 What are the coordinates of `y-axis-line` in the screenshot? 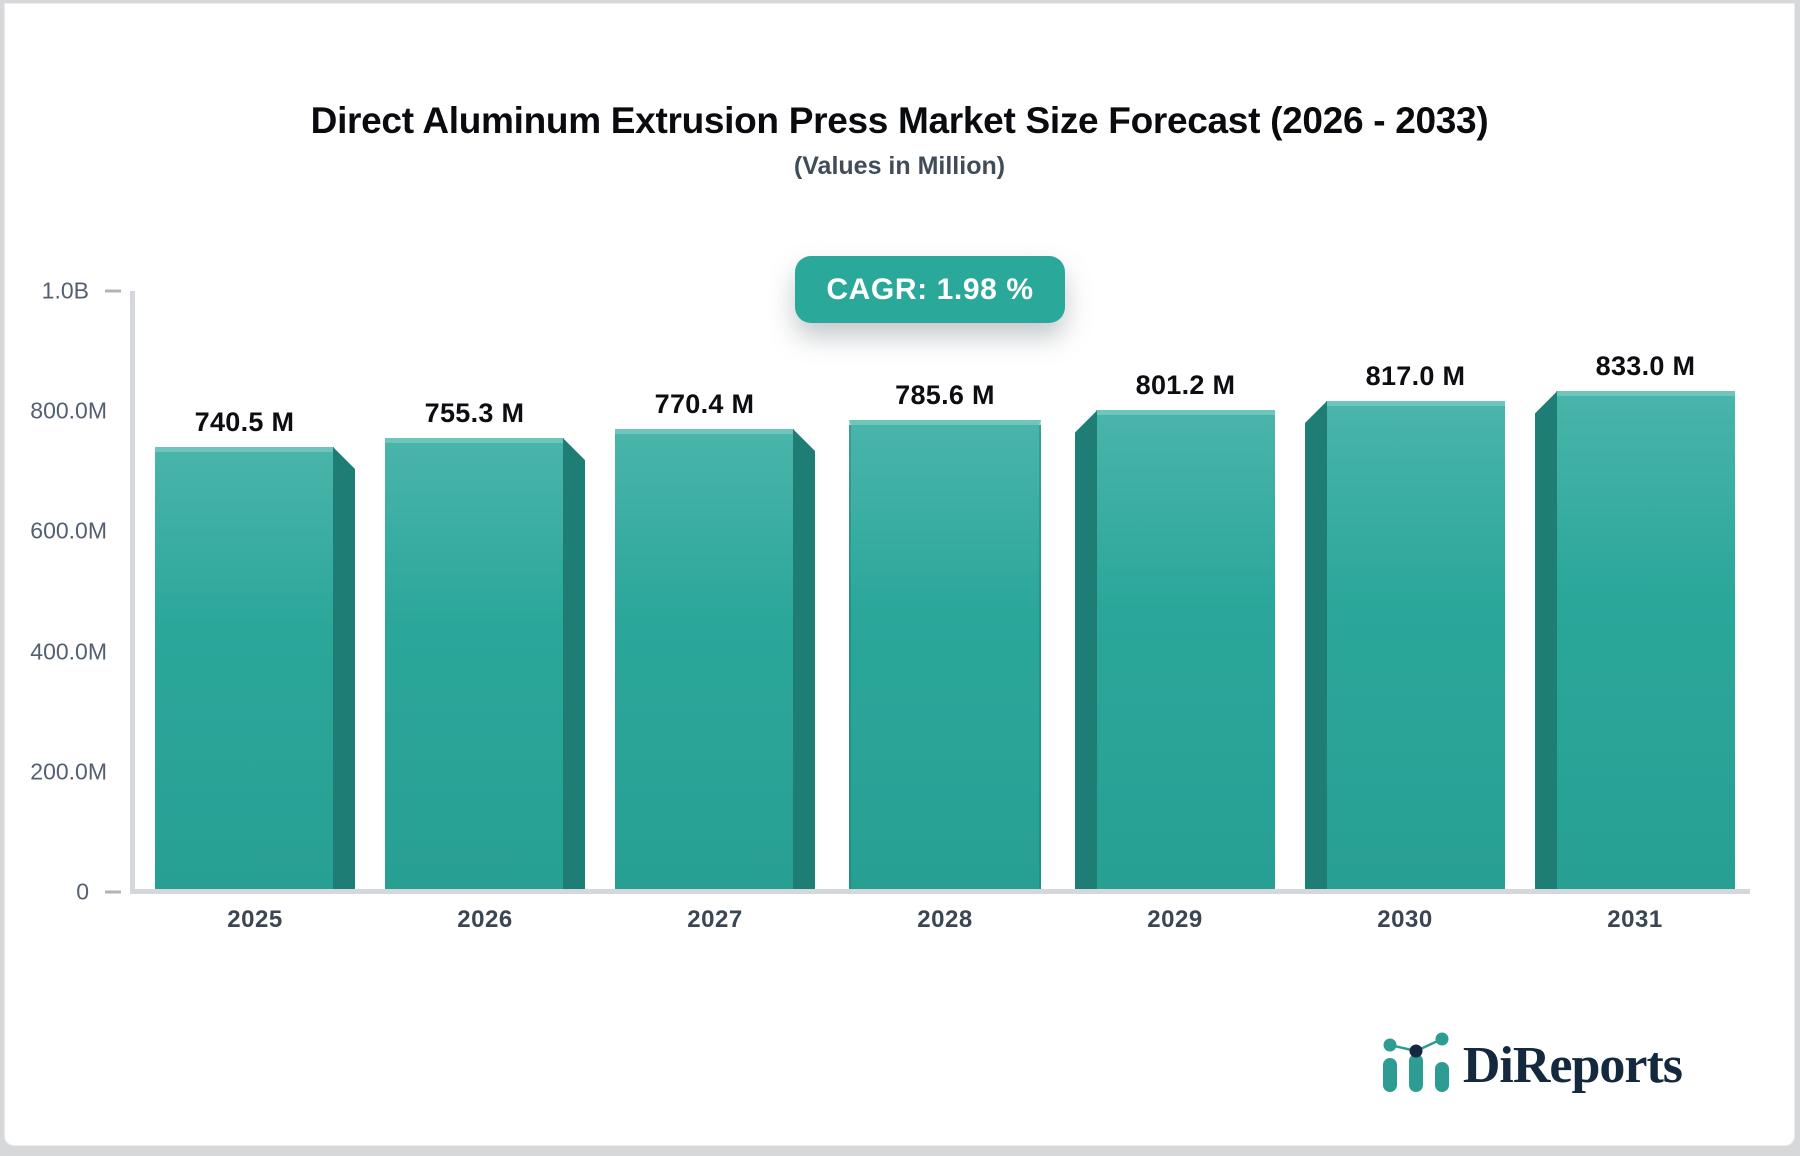 It's located at (132, 591).